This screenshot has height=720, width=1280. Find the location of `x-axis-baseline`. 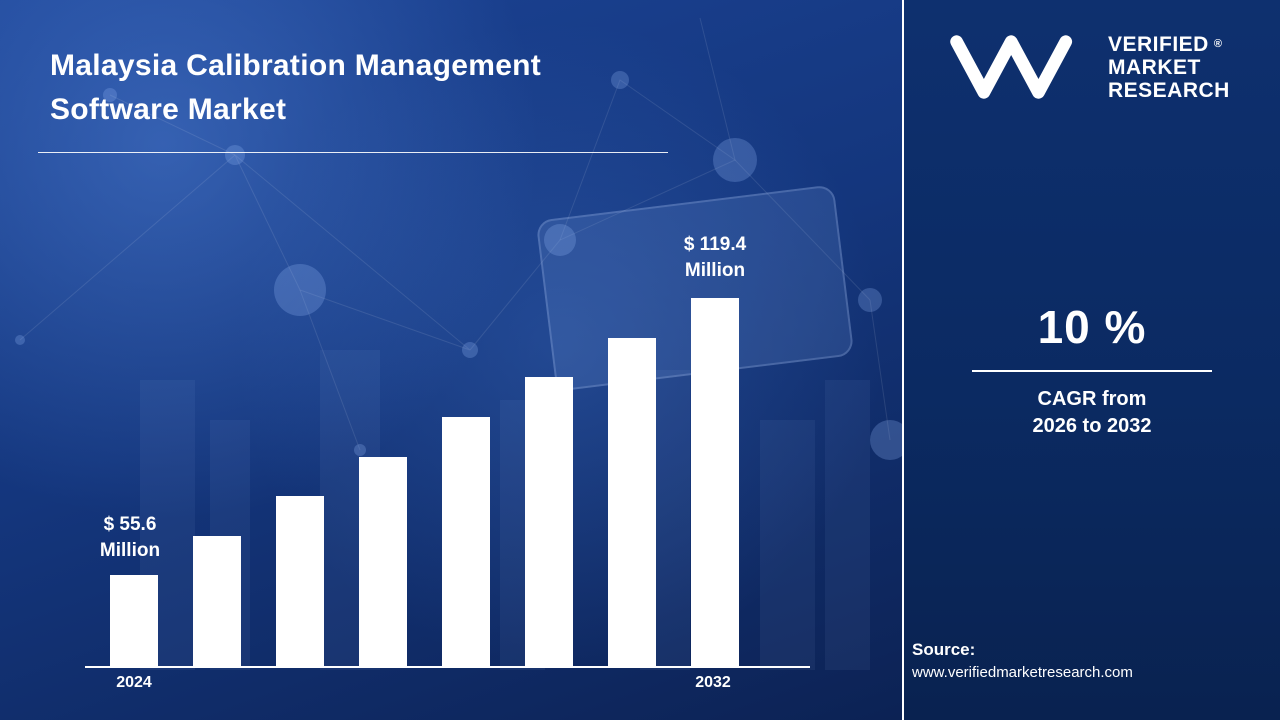

x-axis-baseline is located at coordinates (447, 667).